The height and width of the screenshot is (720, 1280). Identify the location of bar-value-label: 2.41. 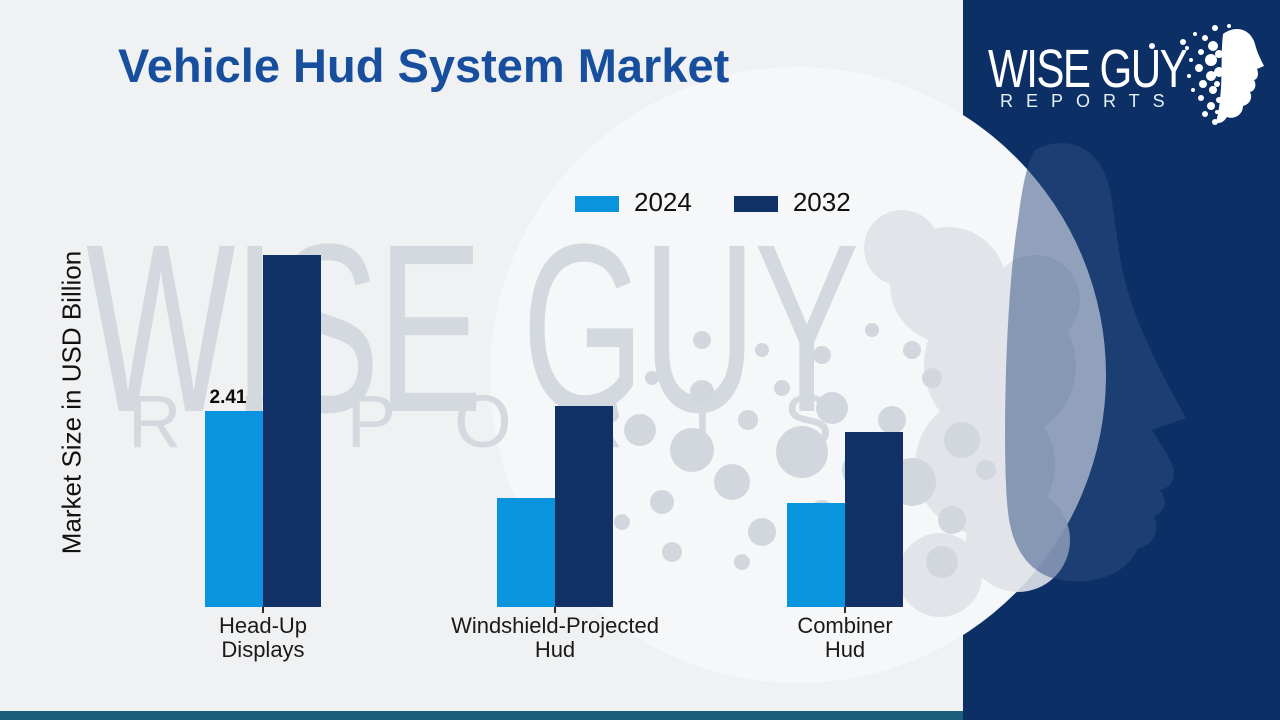
(228, 397).